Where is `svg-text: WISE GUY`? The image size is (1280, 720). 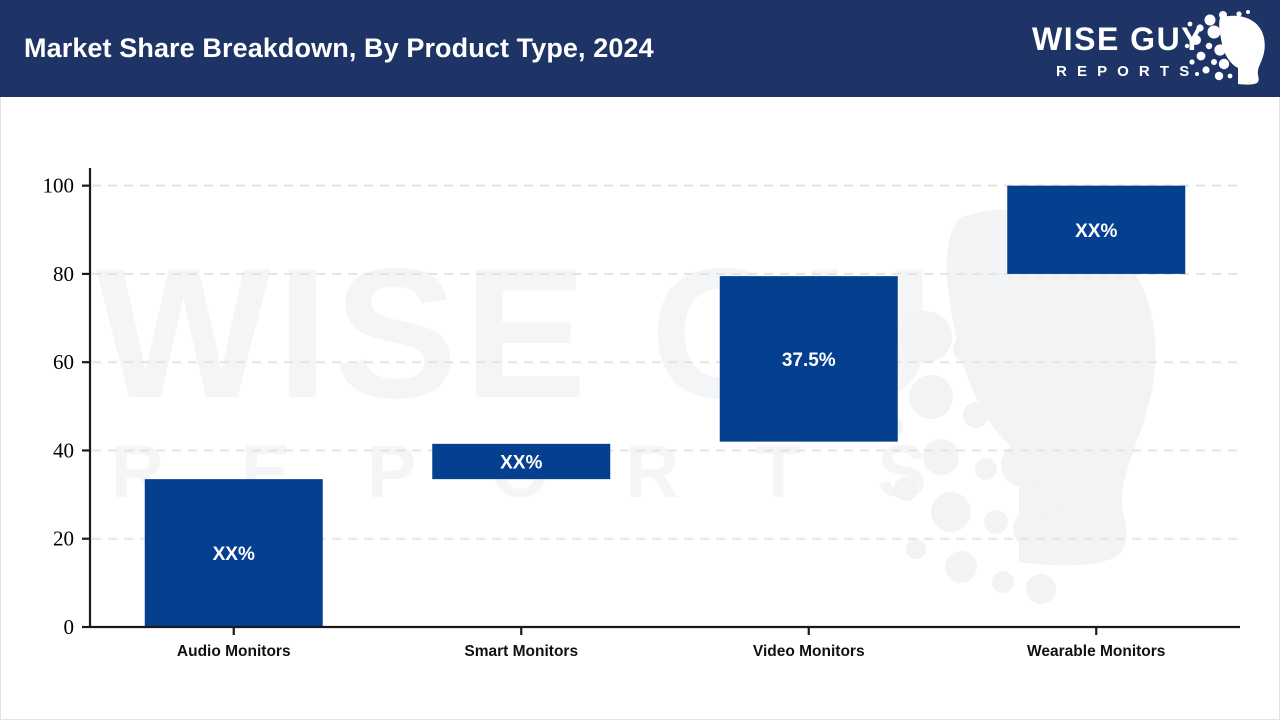 svg-text: WISE GUY is located at coordinates (1118, 39).